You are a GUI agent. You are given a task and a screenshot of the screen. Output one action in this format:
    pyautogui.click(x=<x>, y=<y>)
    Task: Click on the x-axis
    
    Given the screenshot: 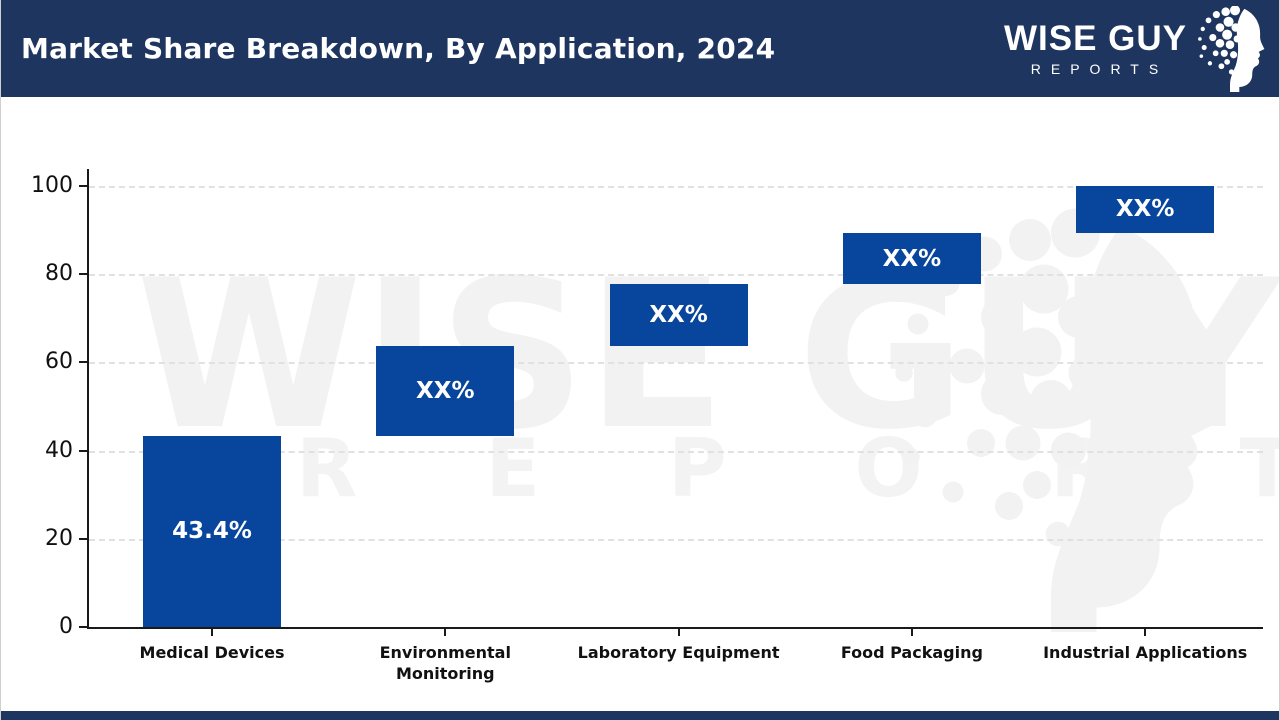 What is the action you would take?
    pyautogui.click(x=675, y=628)
    